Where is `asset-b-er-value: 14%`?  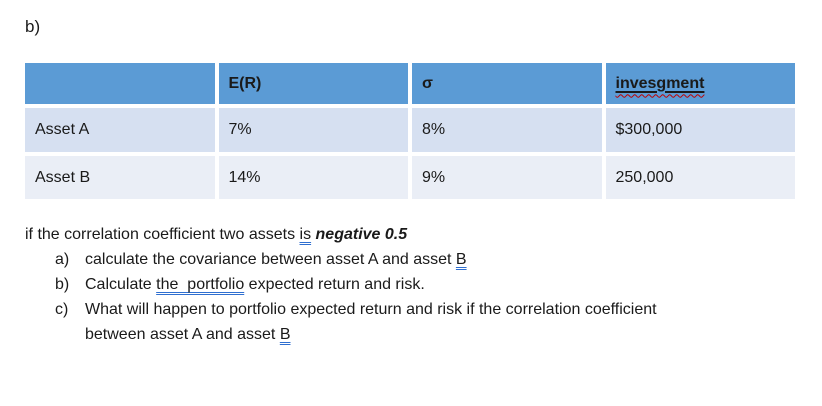 asset-b-er-value: 14% is located at coordinates (244, 177).